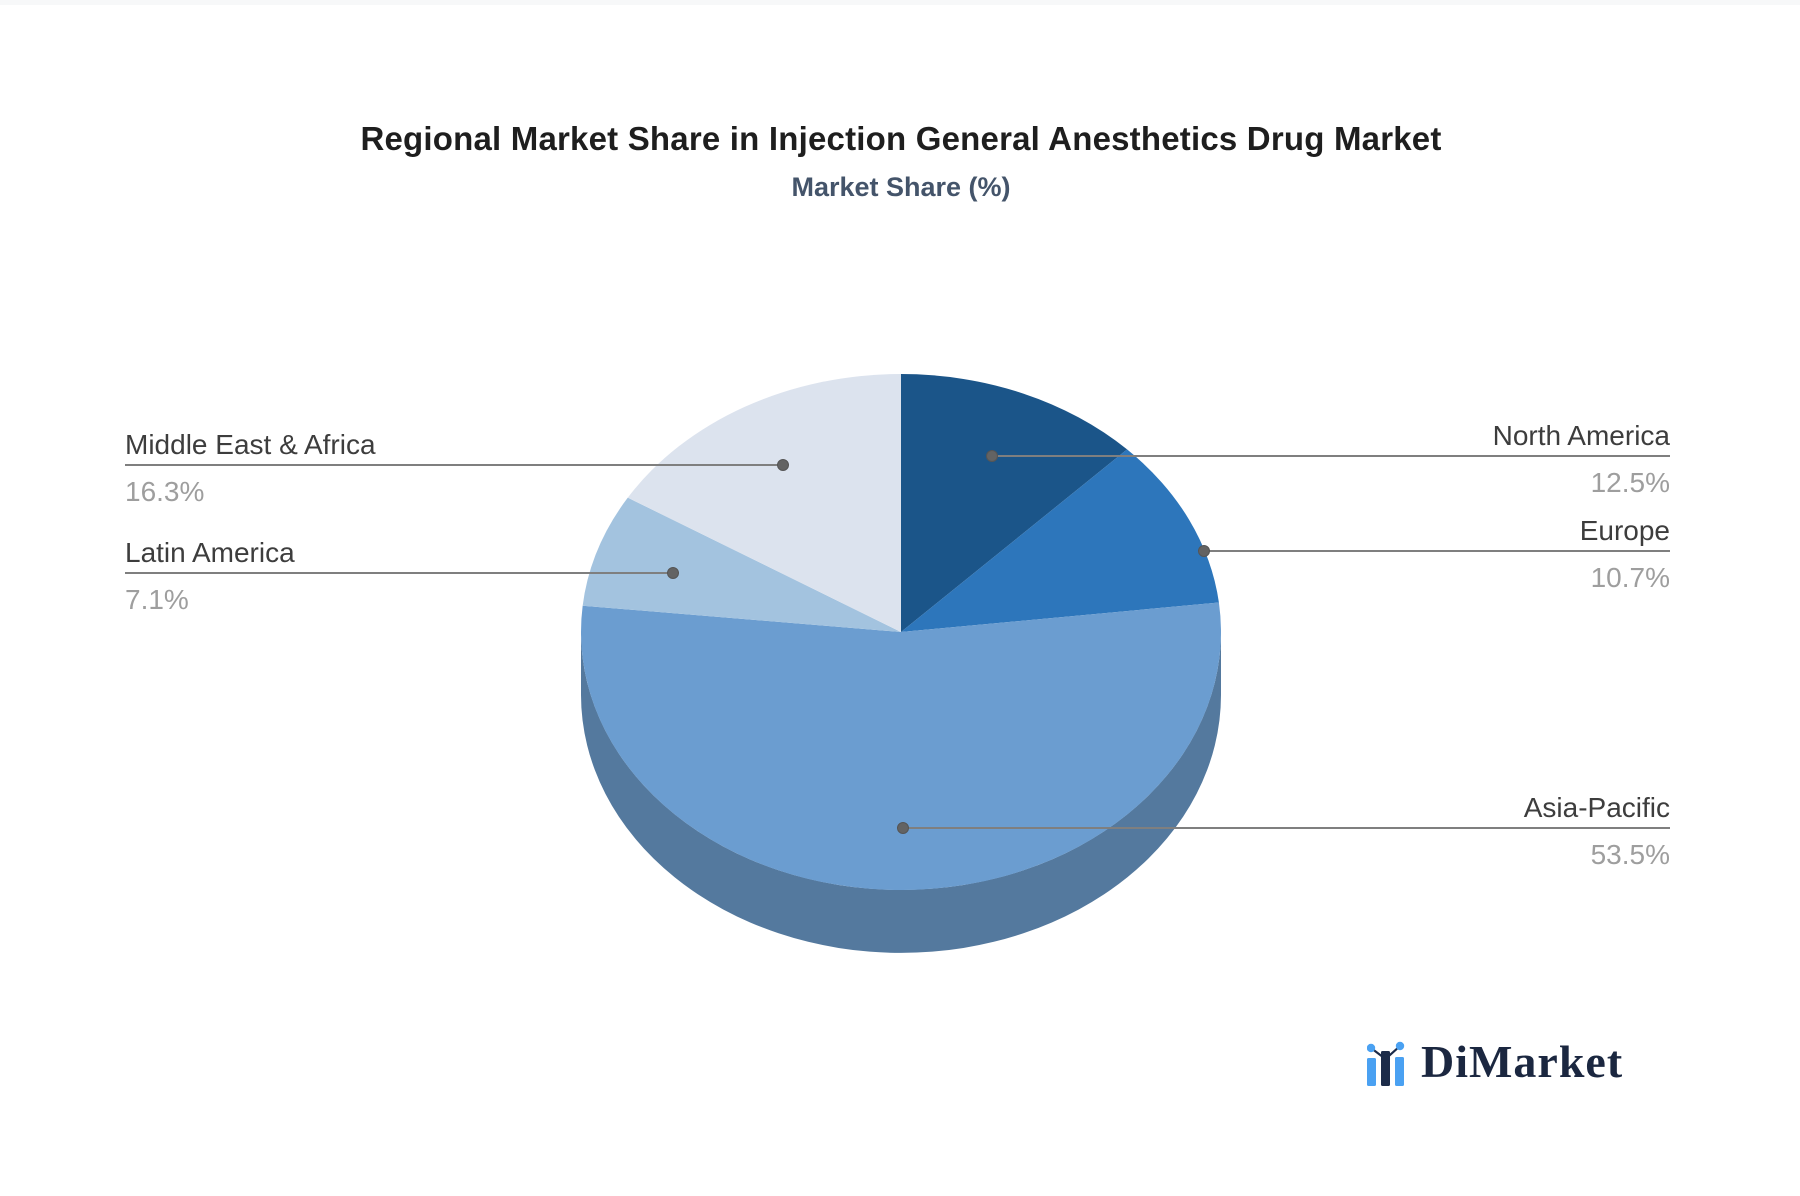 The height and width of the screenshot is (1196, 1800). Describe the element at coordinates (1624, 530) in the screenshot. I see `slice-label-europe: Europe` at that location.